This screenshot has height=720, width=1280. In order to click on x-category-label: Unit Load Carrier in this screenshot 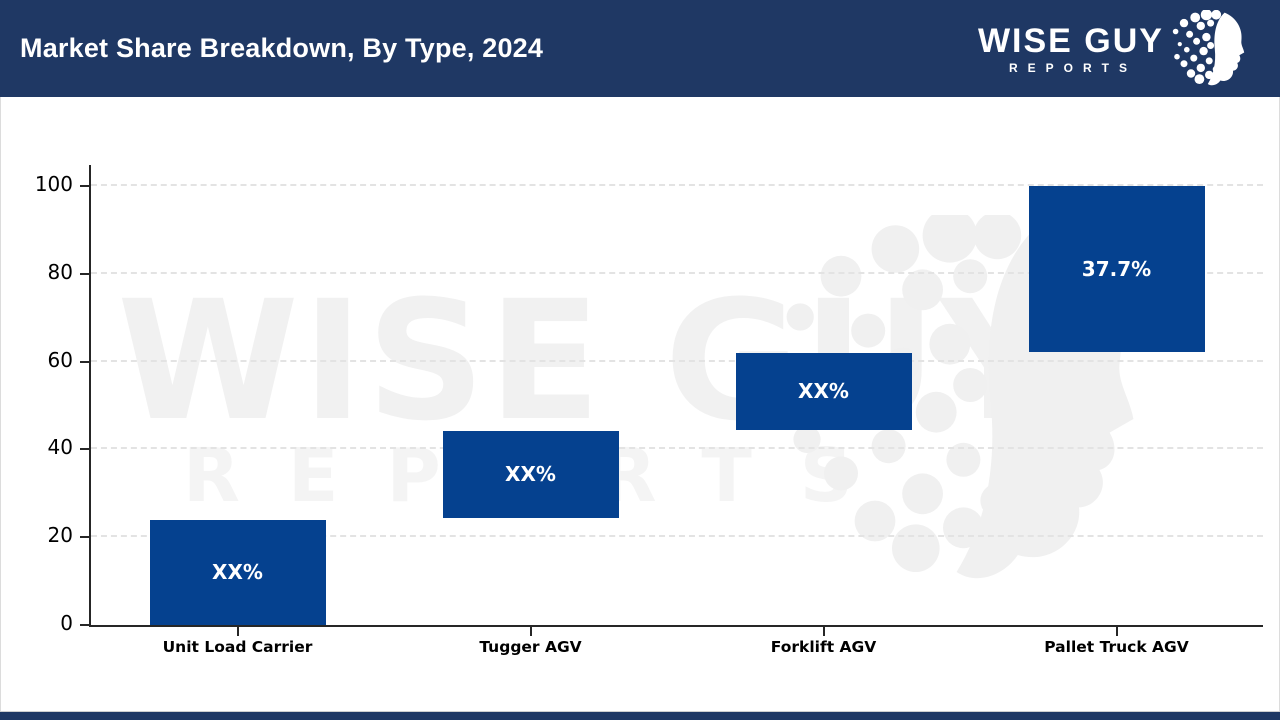, I will do `click(237, 647)`.